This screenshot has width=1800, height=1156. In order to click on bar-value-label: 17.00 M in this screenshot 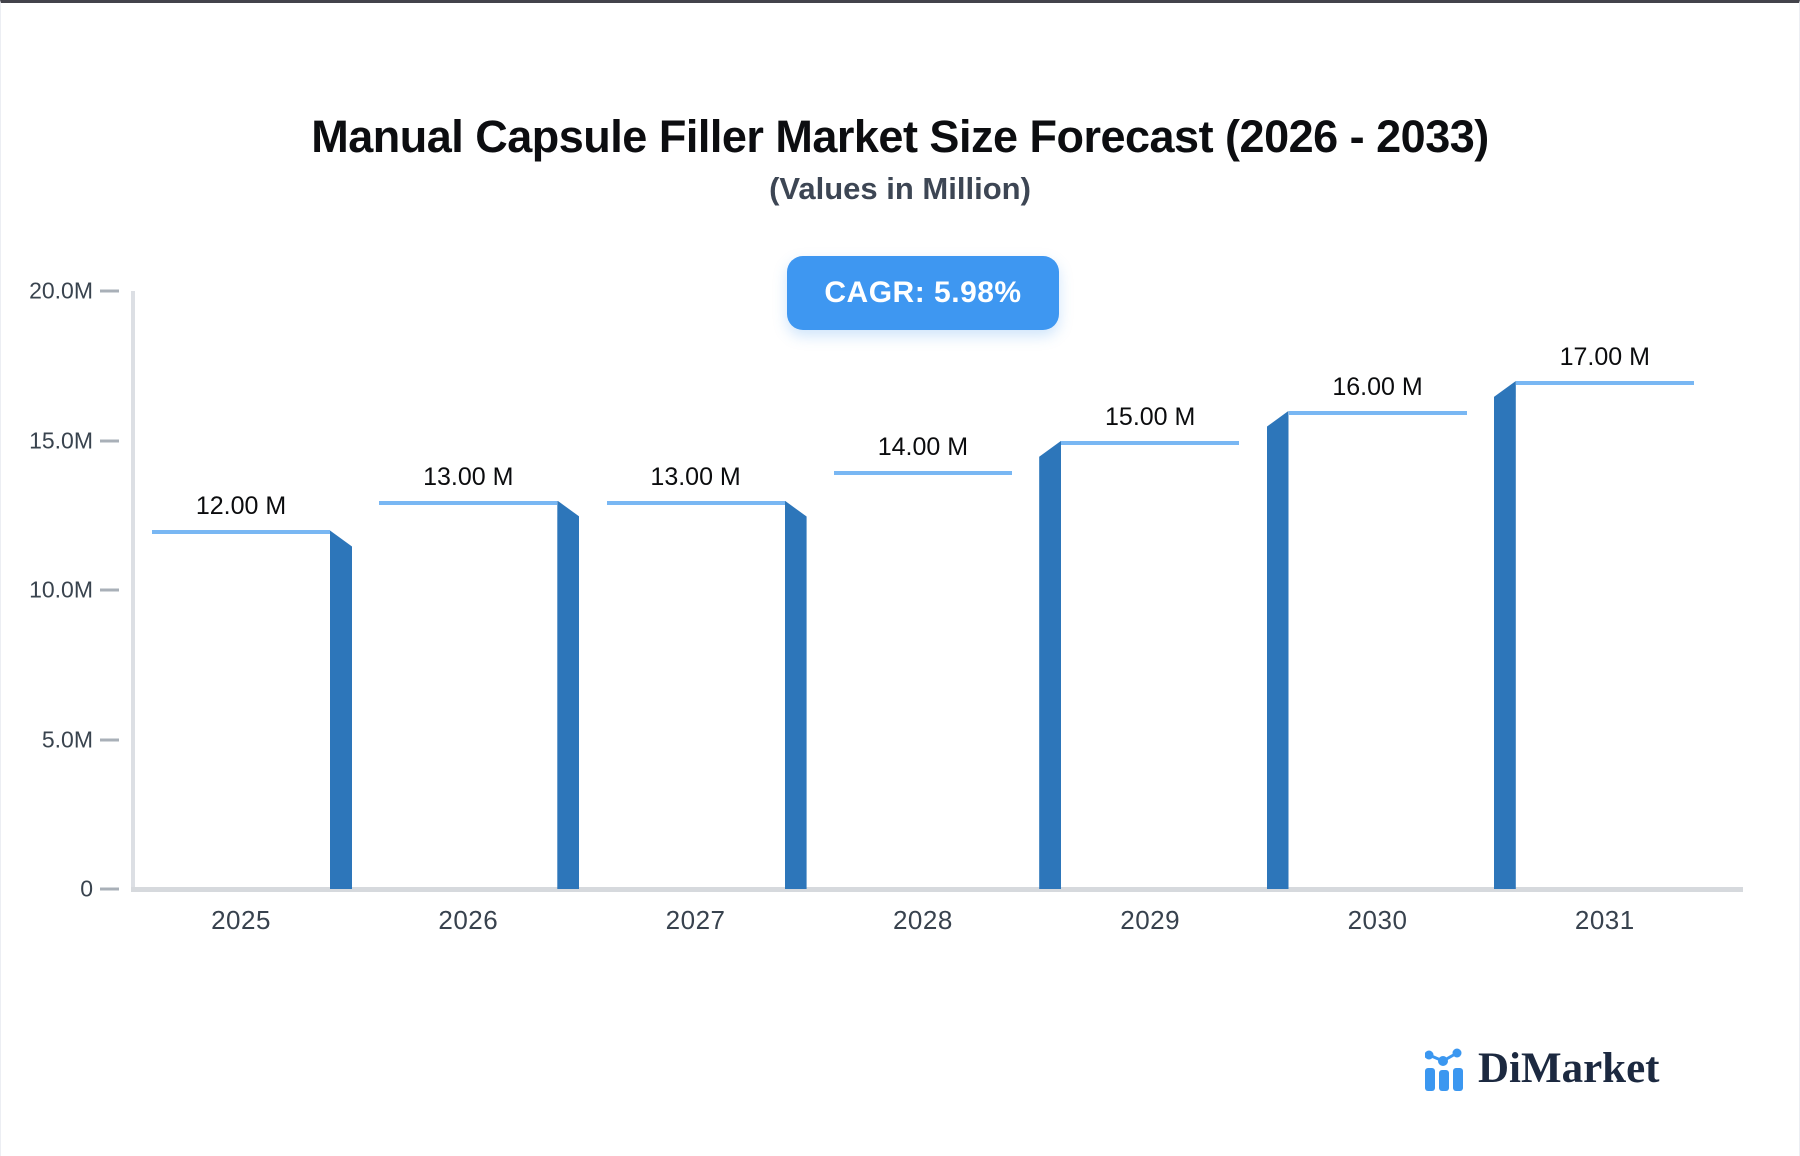, I will do `click(1604, 357)`.